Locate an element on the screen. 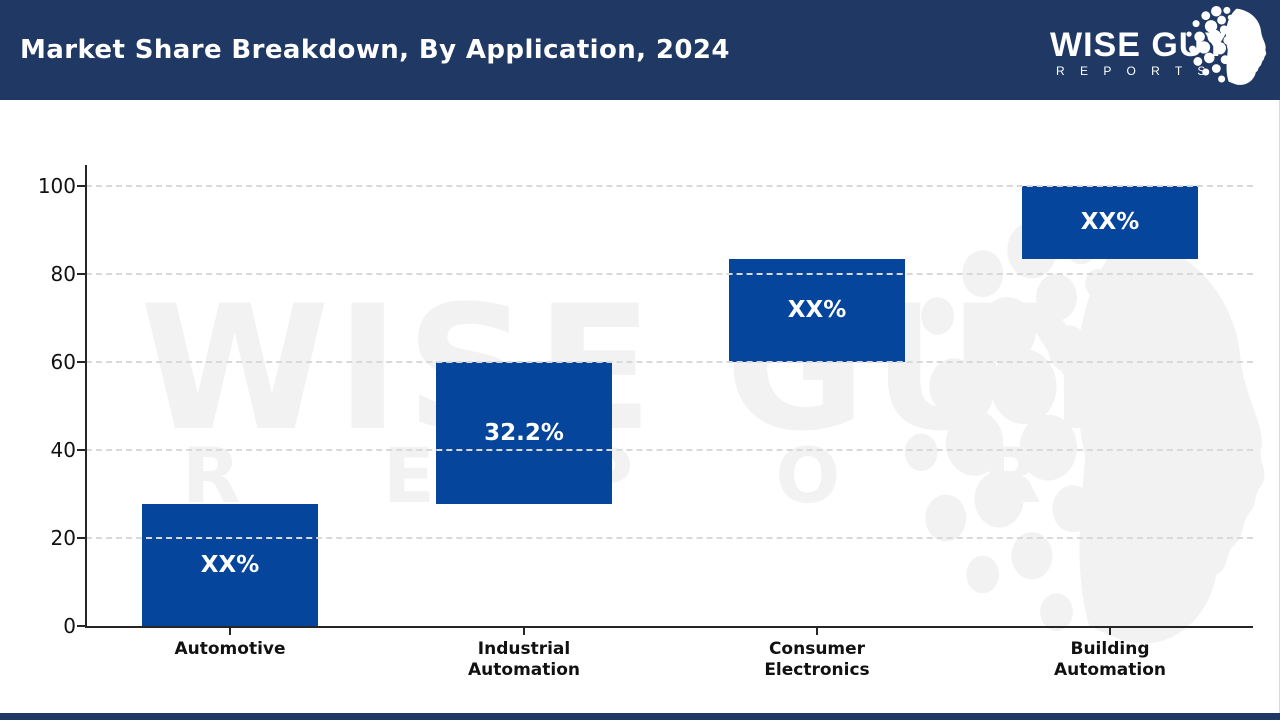 The width and height of the screenshot is (1280, 720). logo-reports-text: R E P O R T S is located at coordinates (1134, 71).